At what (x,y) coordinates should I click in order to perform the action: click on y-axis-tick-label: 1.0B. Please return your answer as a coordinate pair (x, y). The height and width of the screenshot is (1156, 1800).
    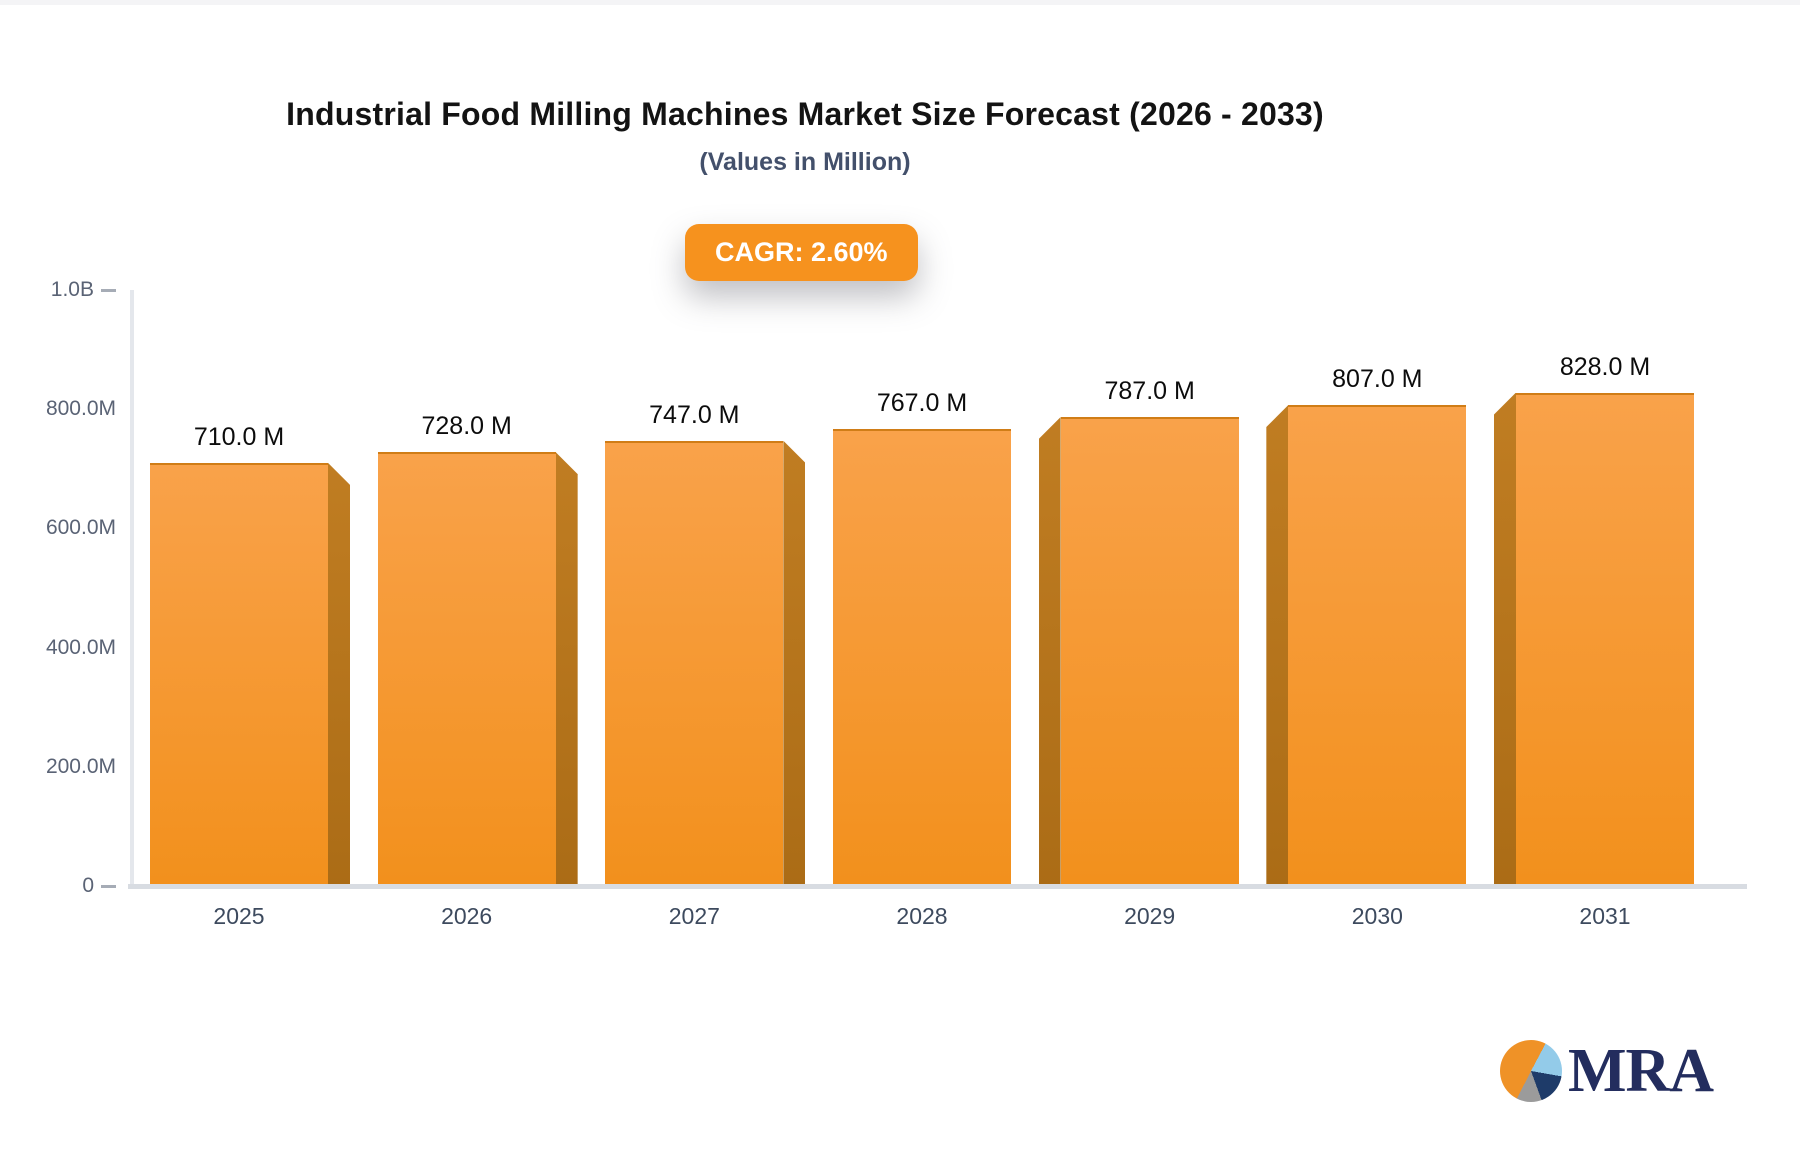
    Looking at the image, I should click on (58, 290).